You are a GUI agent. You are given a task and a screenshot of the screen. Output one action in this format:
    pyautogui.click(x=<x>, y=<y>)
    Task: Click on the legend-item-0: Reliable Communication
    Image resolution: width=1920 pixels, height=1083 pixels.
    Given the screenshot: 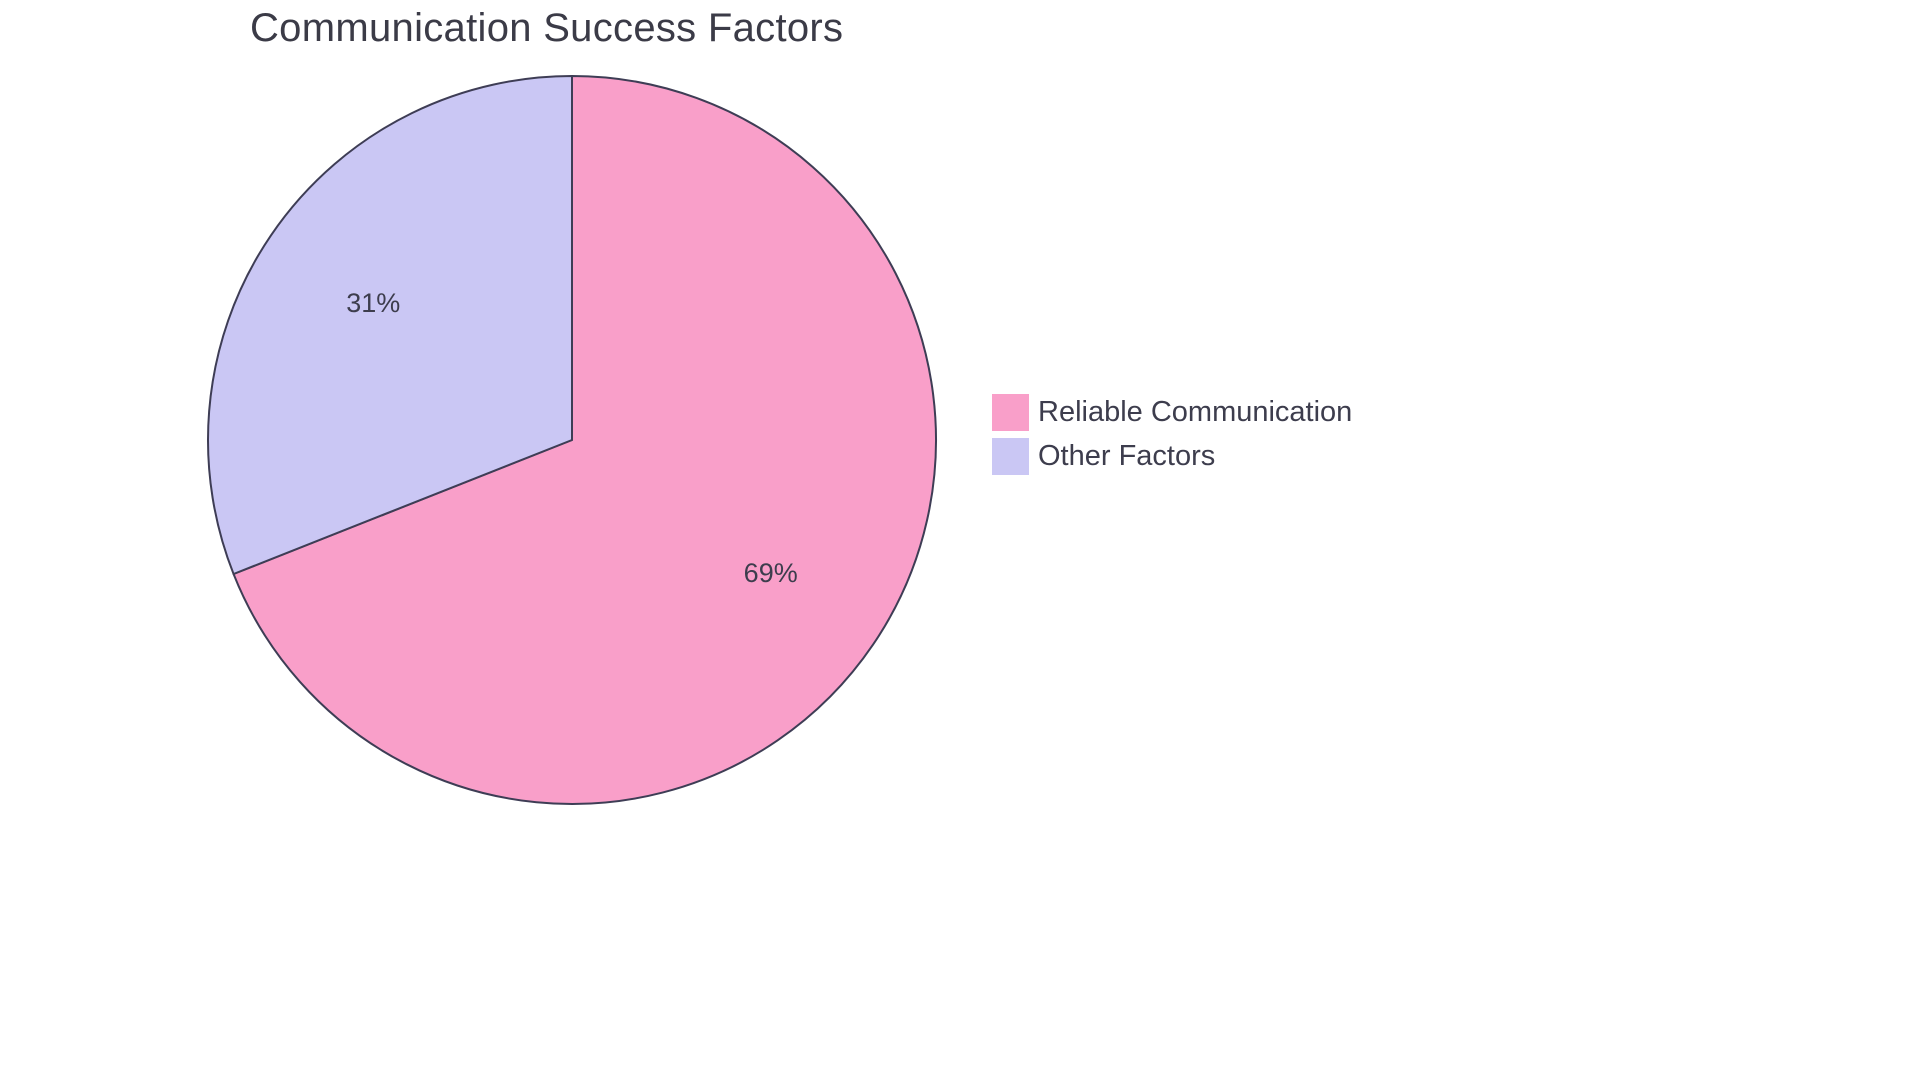 What is the action you would take?
    pyautogui.click(x=1172, y=412)
    